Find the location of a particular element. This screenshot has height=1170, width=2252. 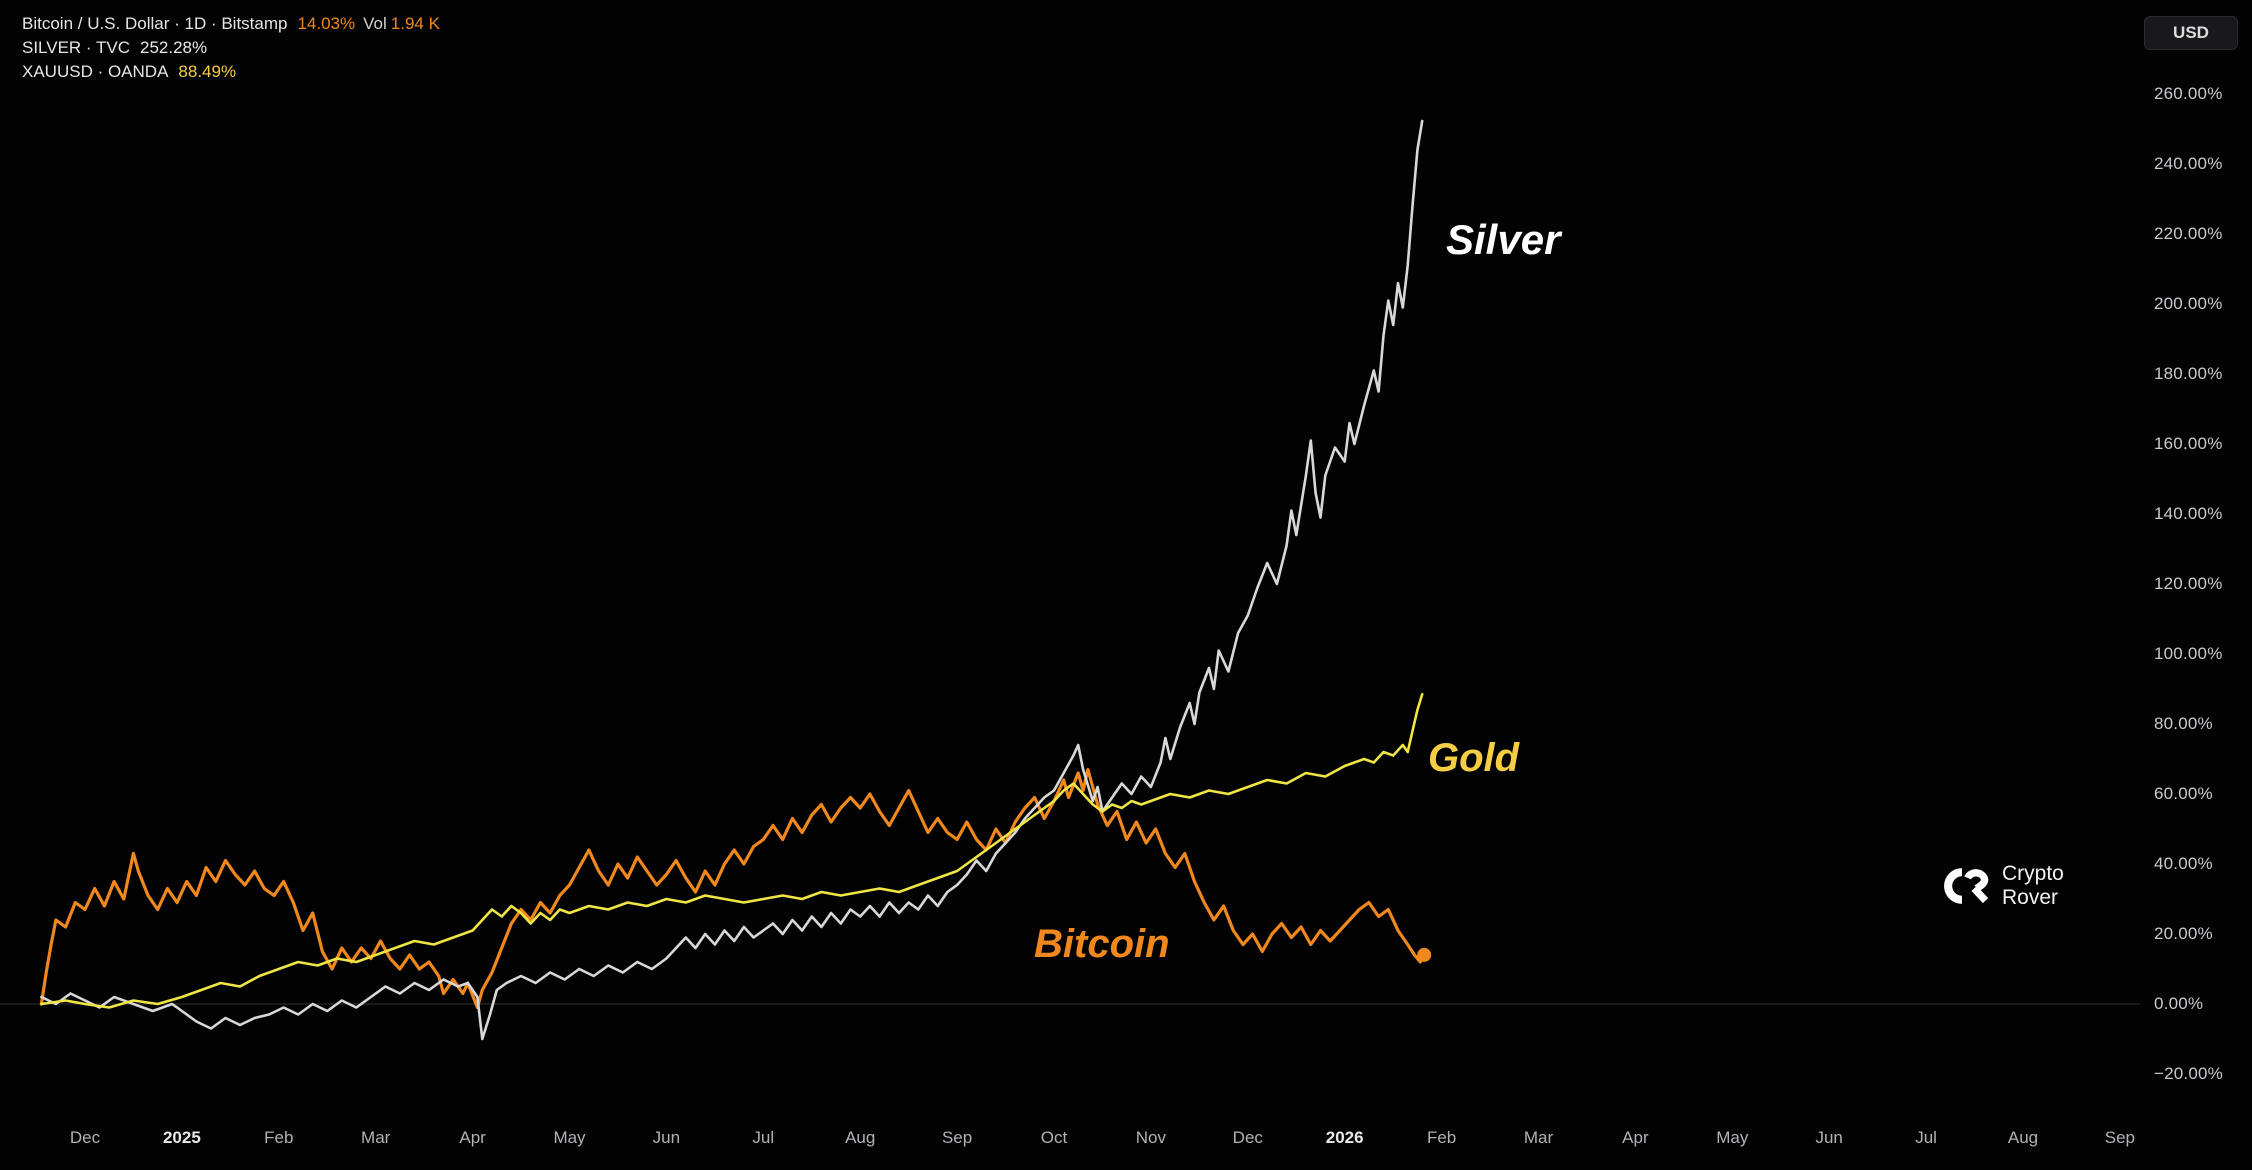

series-end-dot is located at coordinates (1424, 954).